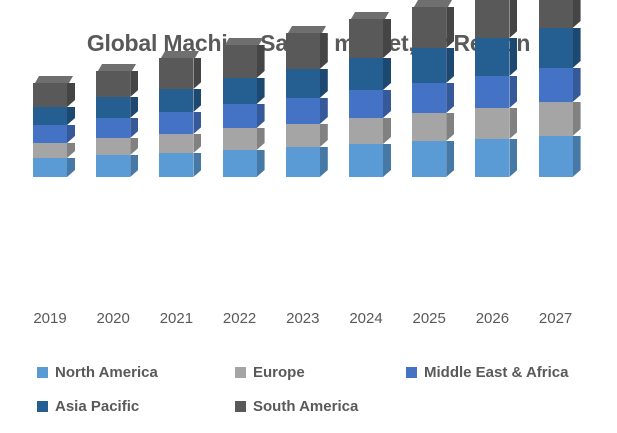 The height and width of the screenshot is (433, 617). I want to click on bar-segment-2022-south-america, so click(243, 61).